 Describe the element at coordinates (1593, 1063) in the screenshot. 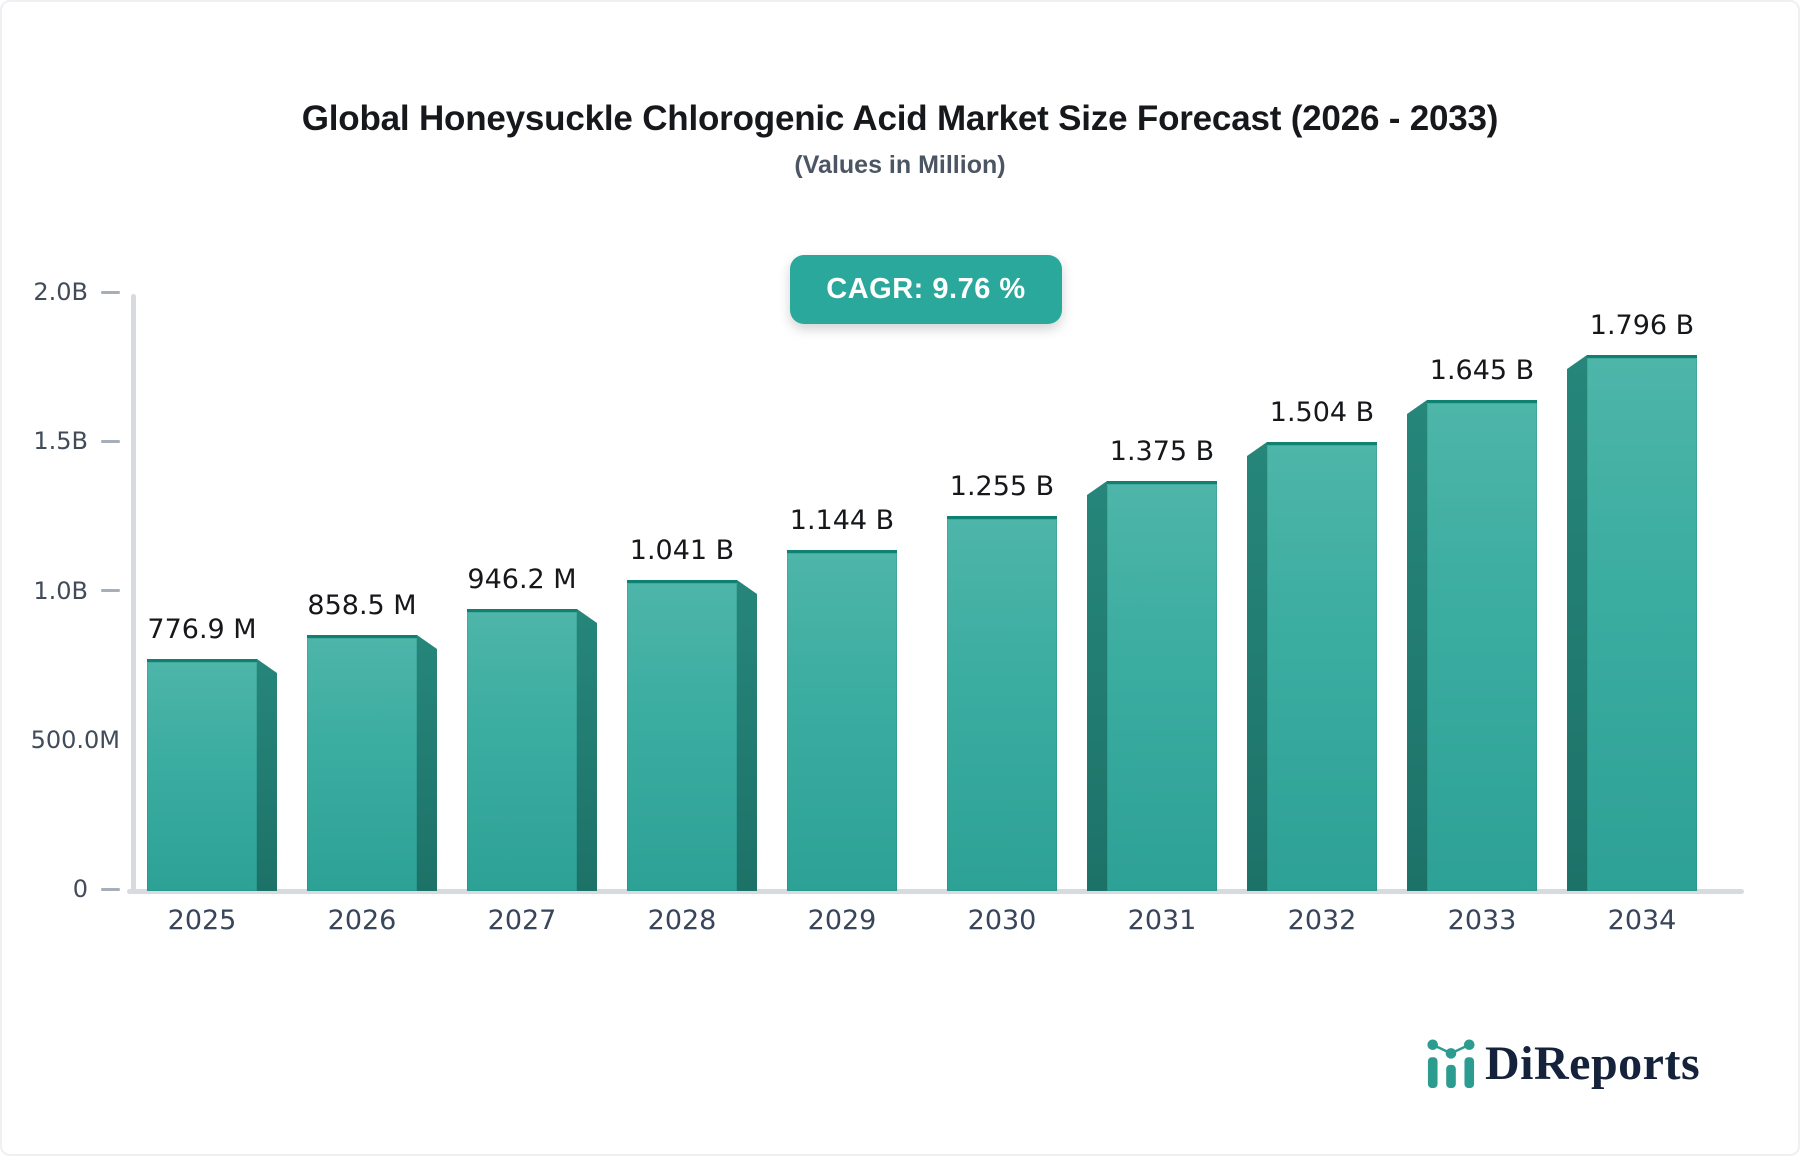

I see `logo-text: DiReports` at that location.